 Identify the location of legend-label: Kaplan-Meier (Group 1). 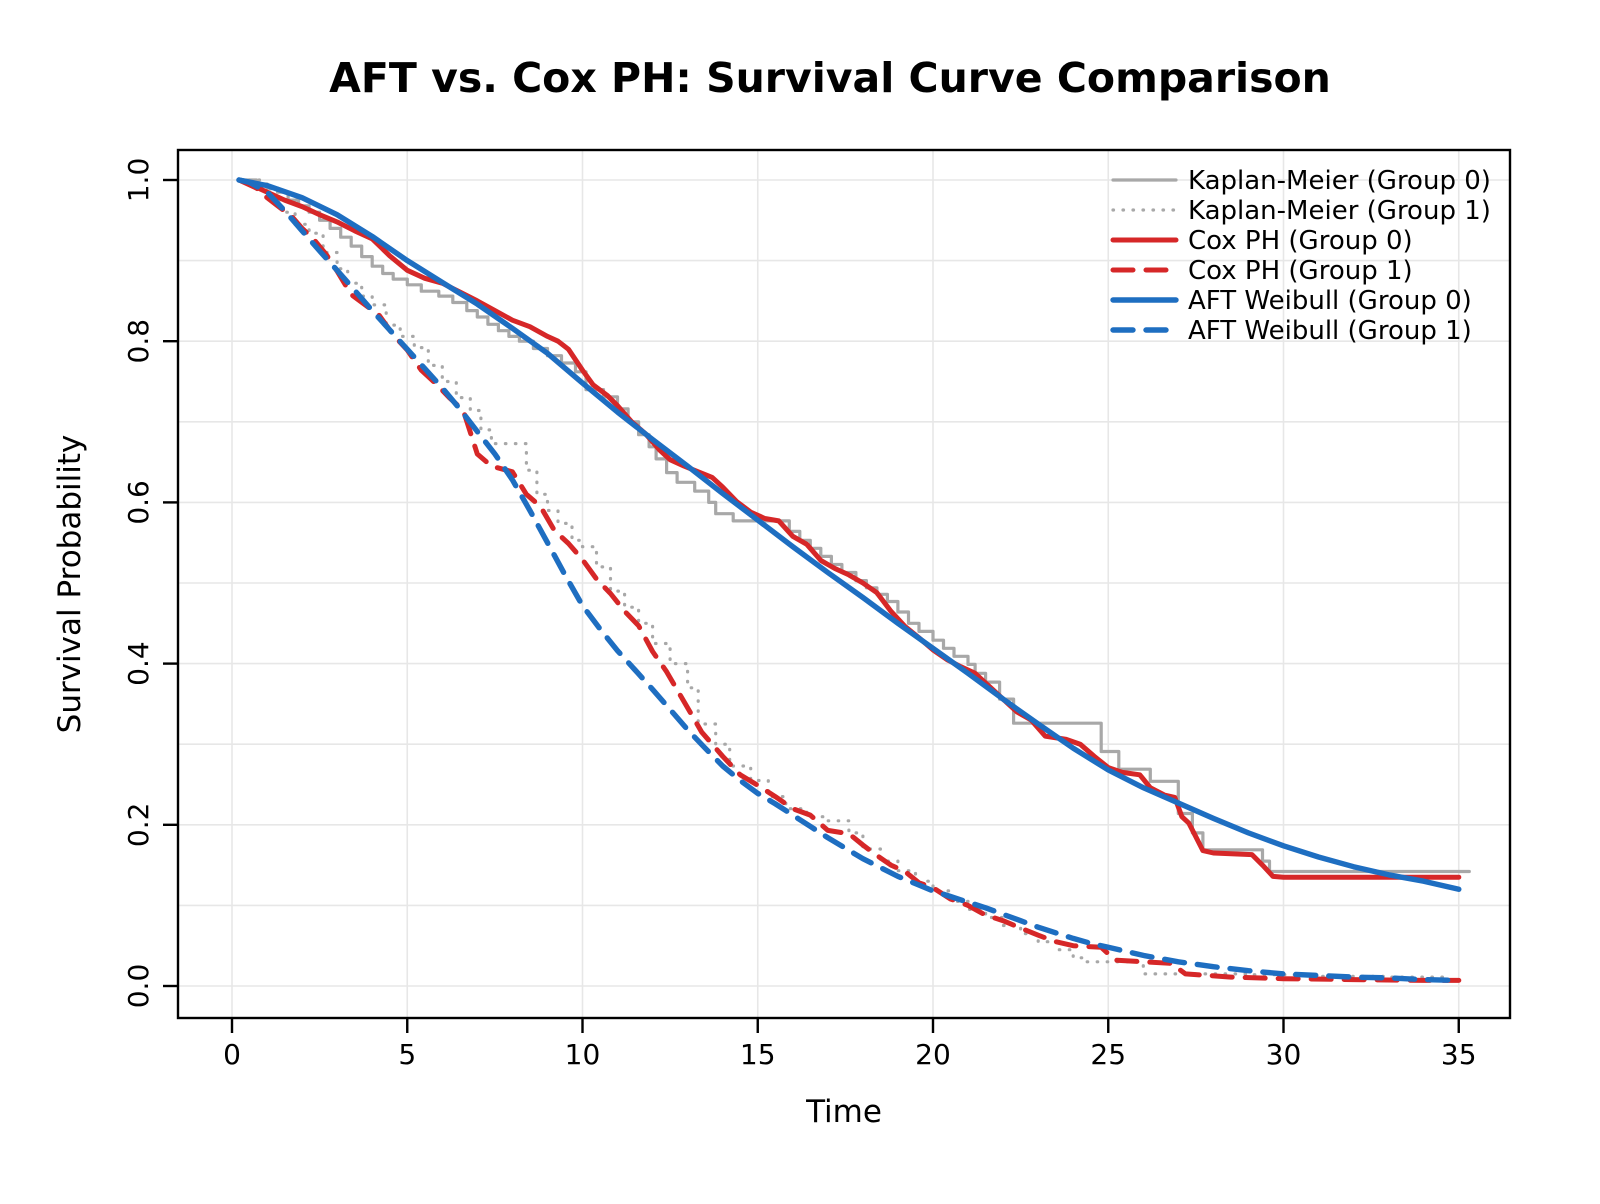
(1339, 211).